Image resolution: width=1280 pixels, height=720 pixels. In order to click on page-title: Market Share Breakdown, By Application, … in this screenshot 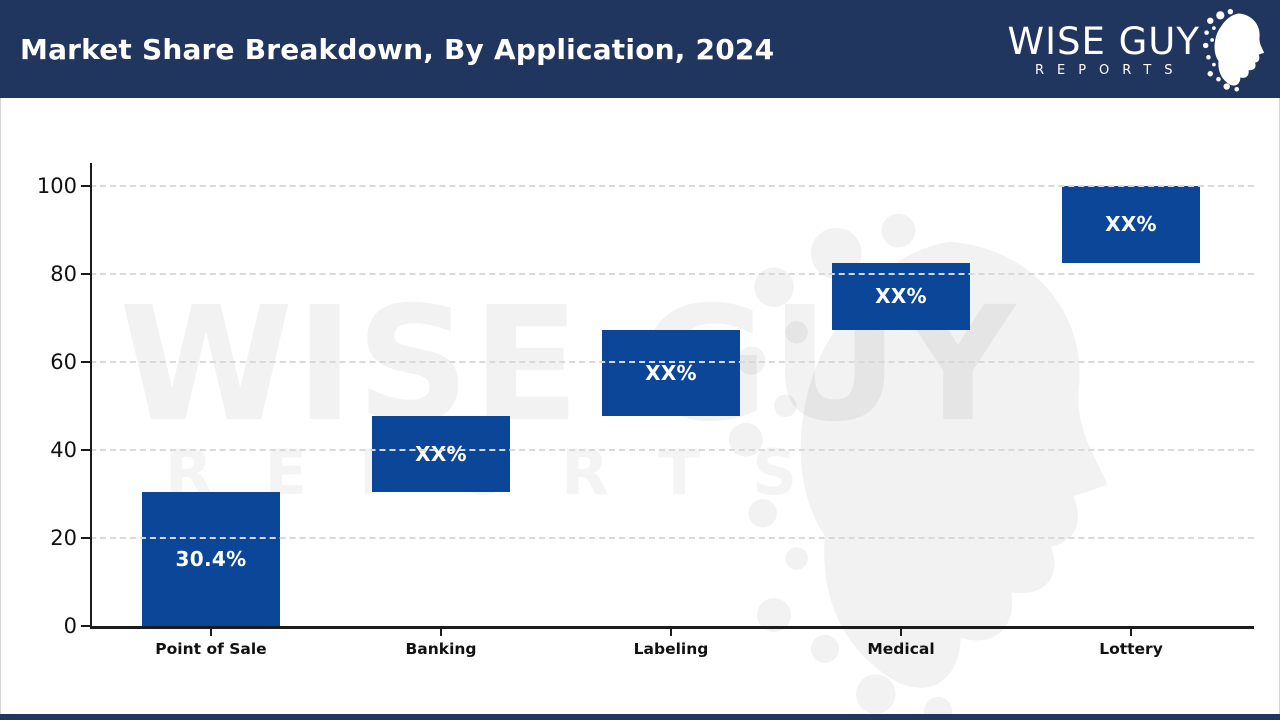, I will do `click(397, 49)`.